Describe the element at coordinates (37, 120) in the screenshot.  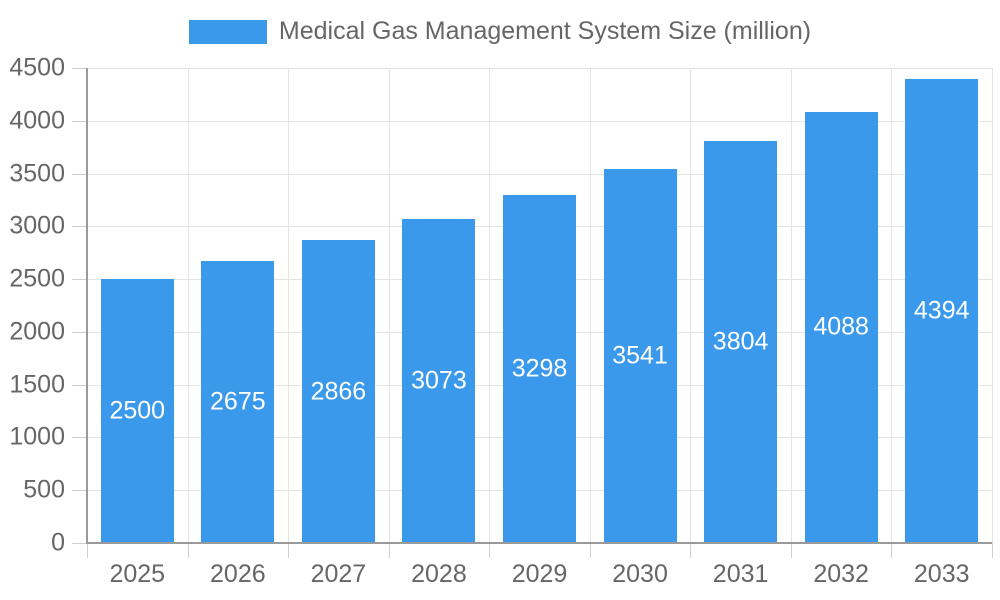
I see `y-axis-label: 4000` at that location.